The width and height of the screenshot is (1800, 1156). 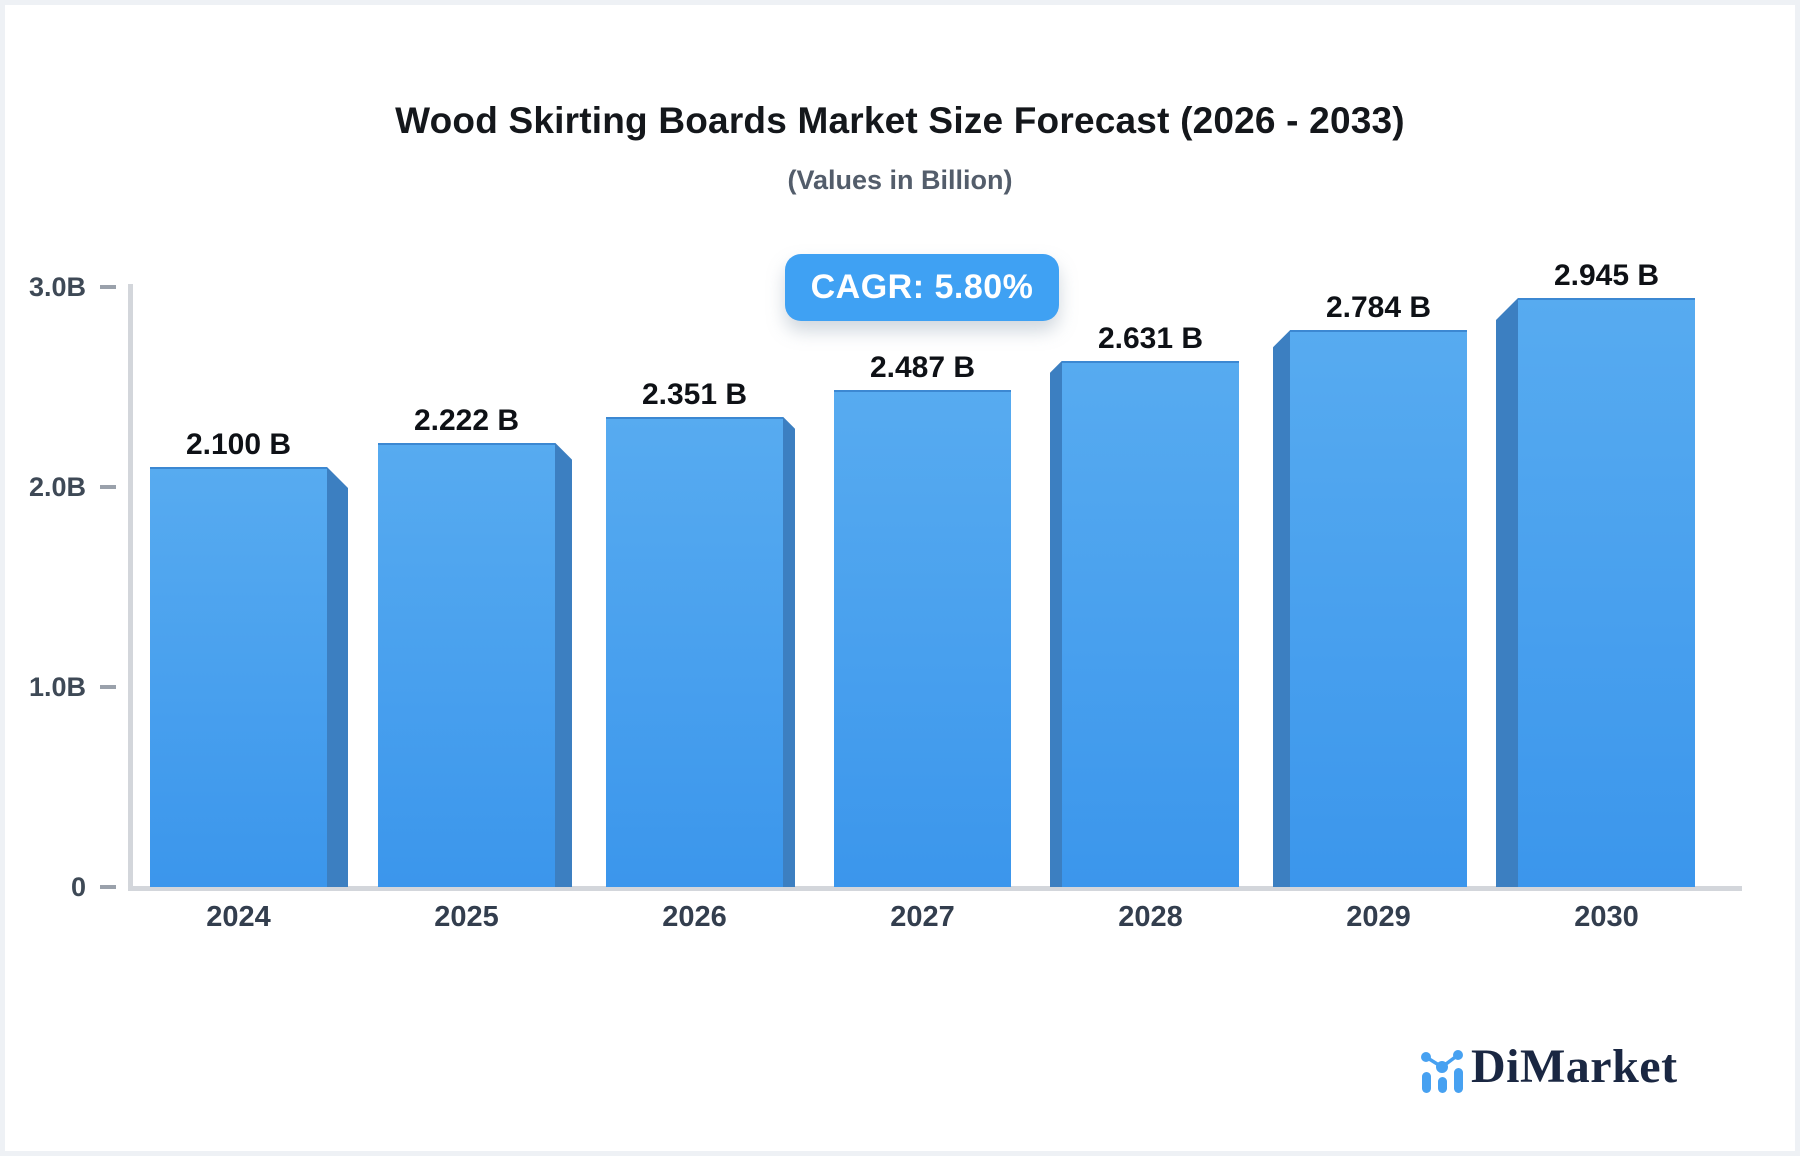 What do you see at coordinates (337, 677) in the screenshot?
I see `bar-side-2024` at bounding box center [337, 677].